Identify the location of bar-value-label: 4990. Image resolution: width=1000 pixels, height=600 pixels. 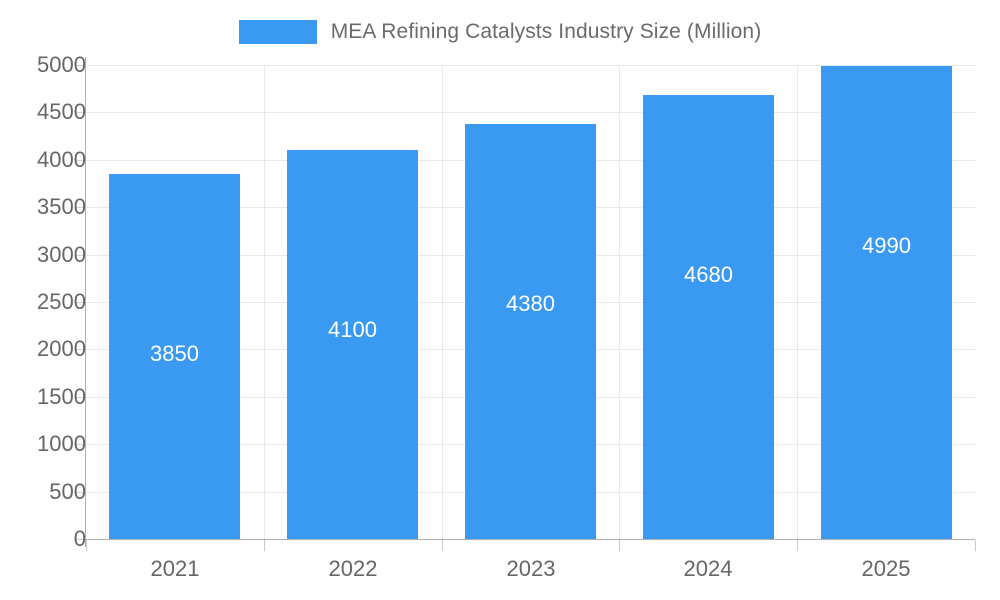
(886, 245).